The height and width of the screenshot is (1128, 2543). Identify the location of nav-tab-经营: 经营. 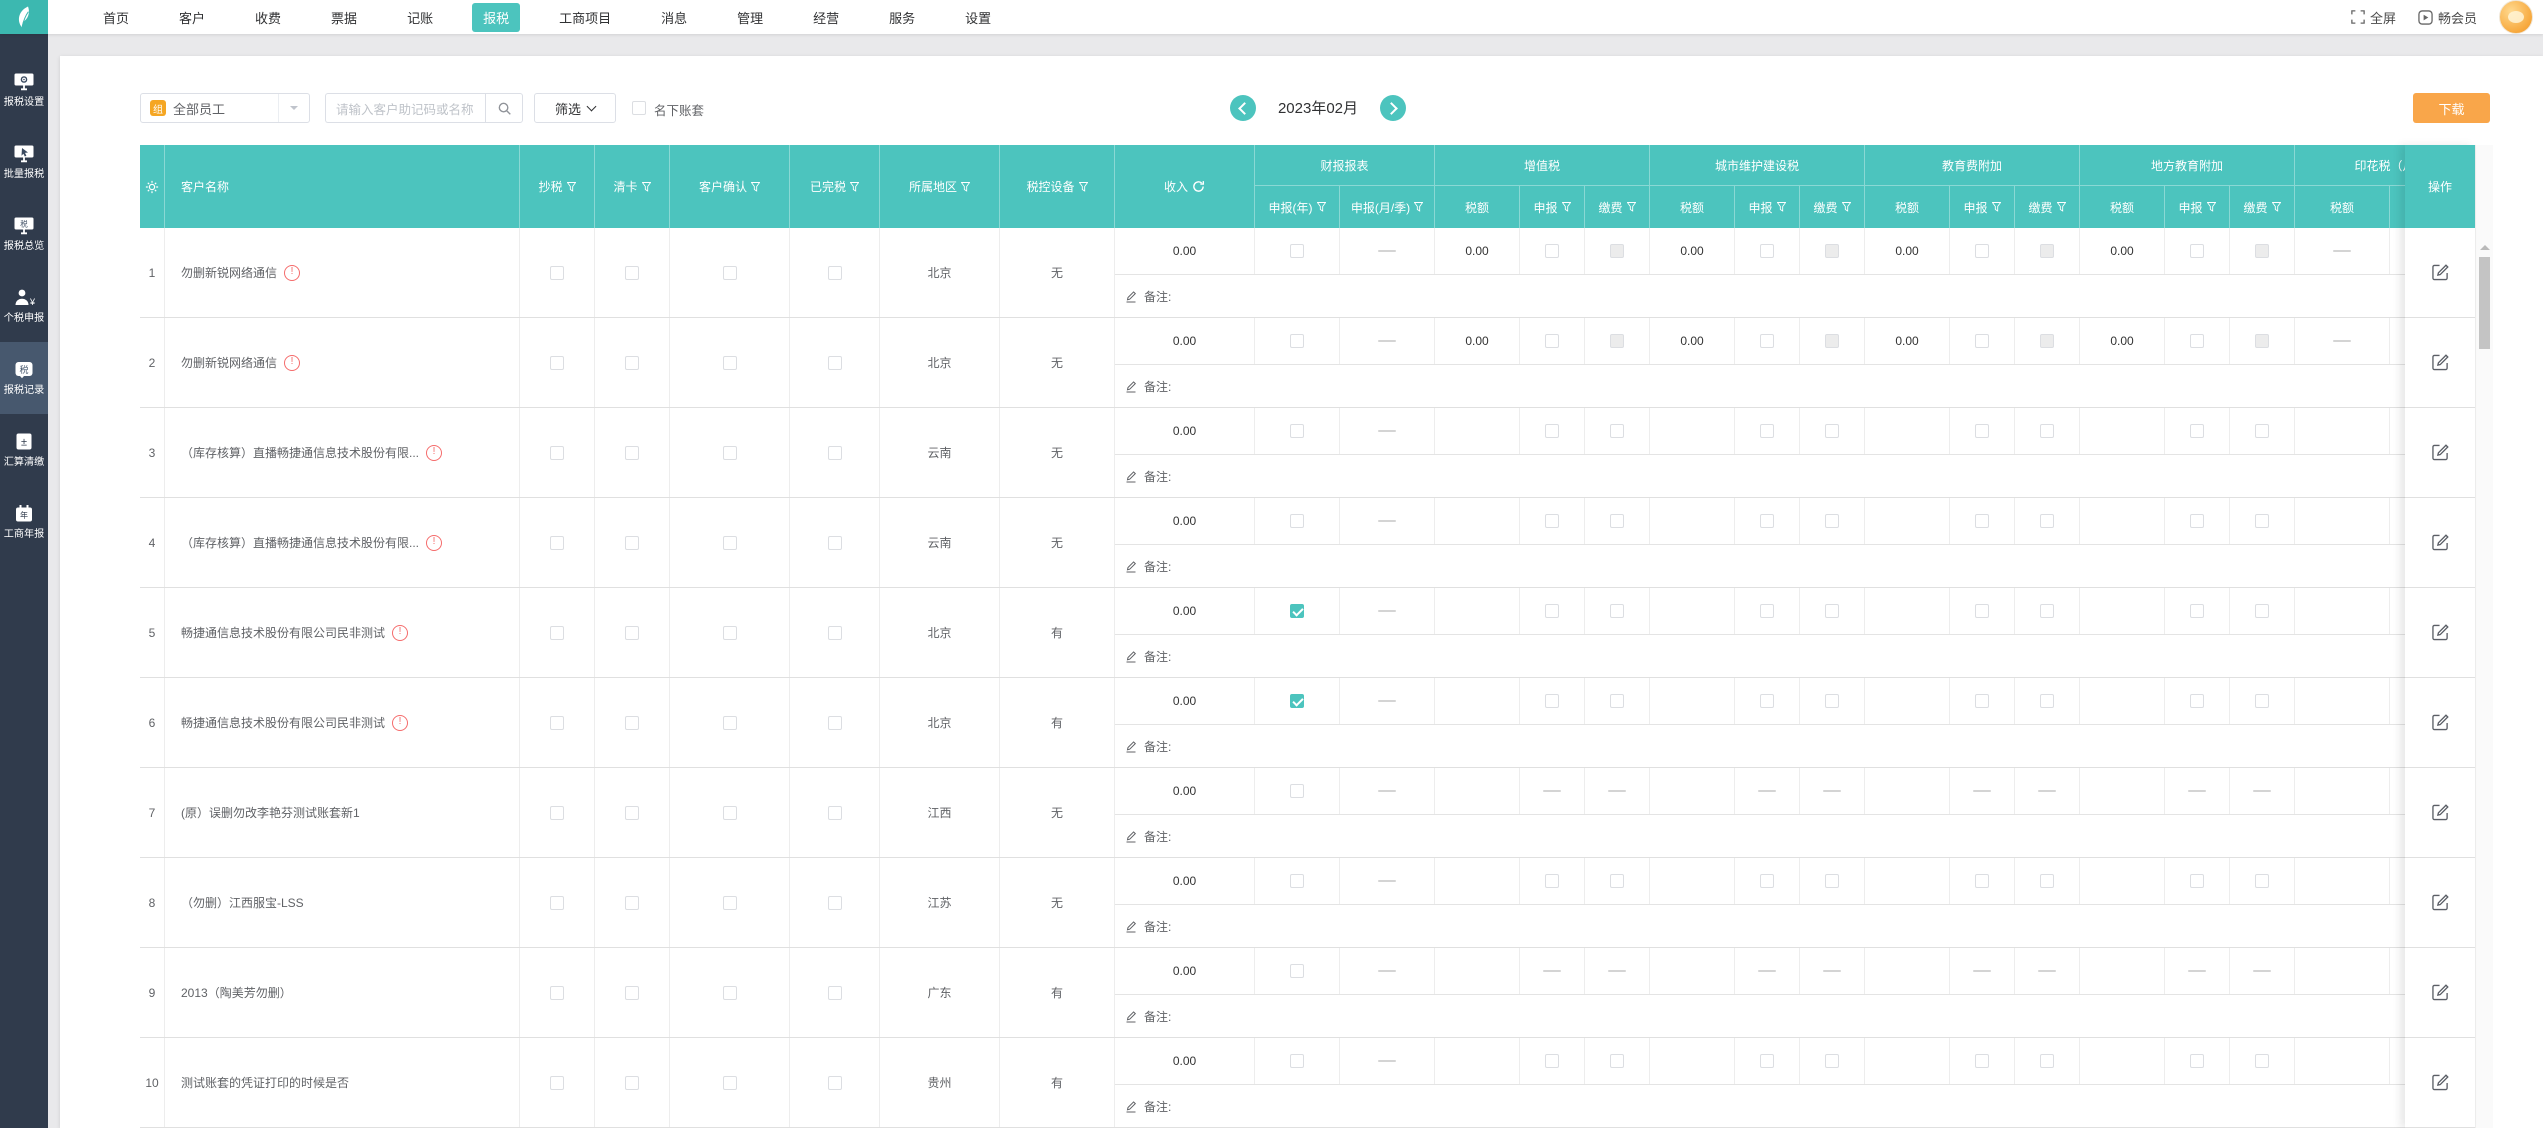
(826, 18).